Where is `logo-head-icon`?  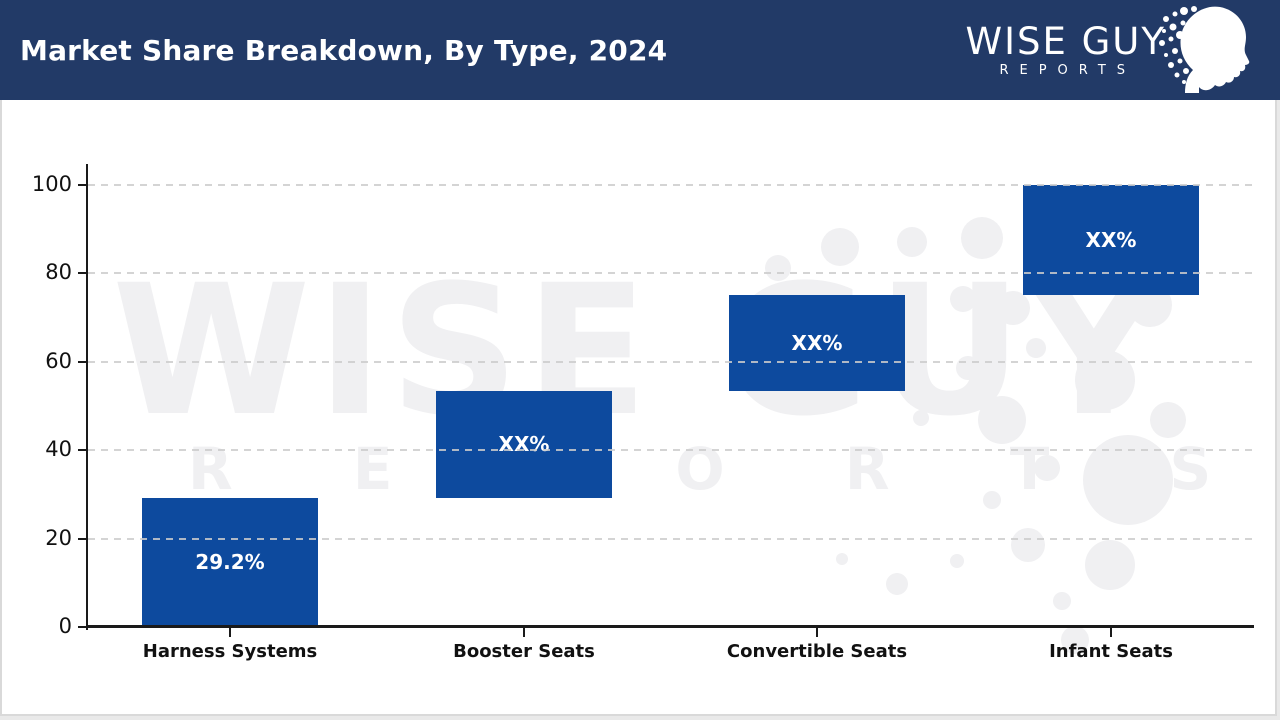
logo-head-icon is located at coordinates (1204, 50).